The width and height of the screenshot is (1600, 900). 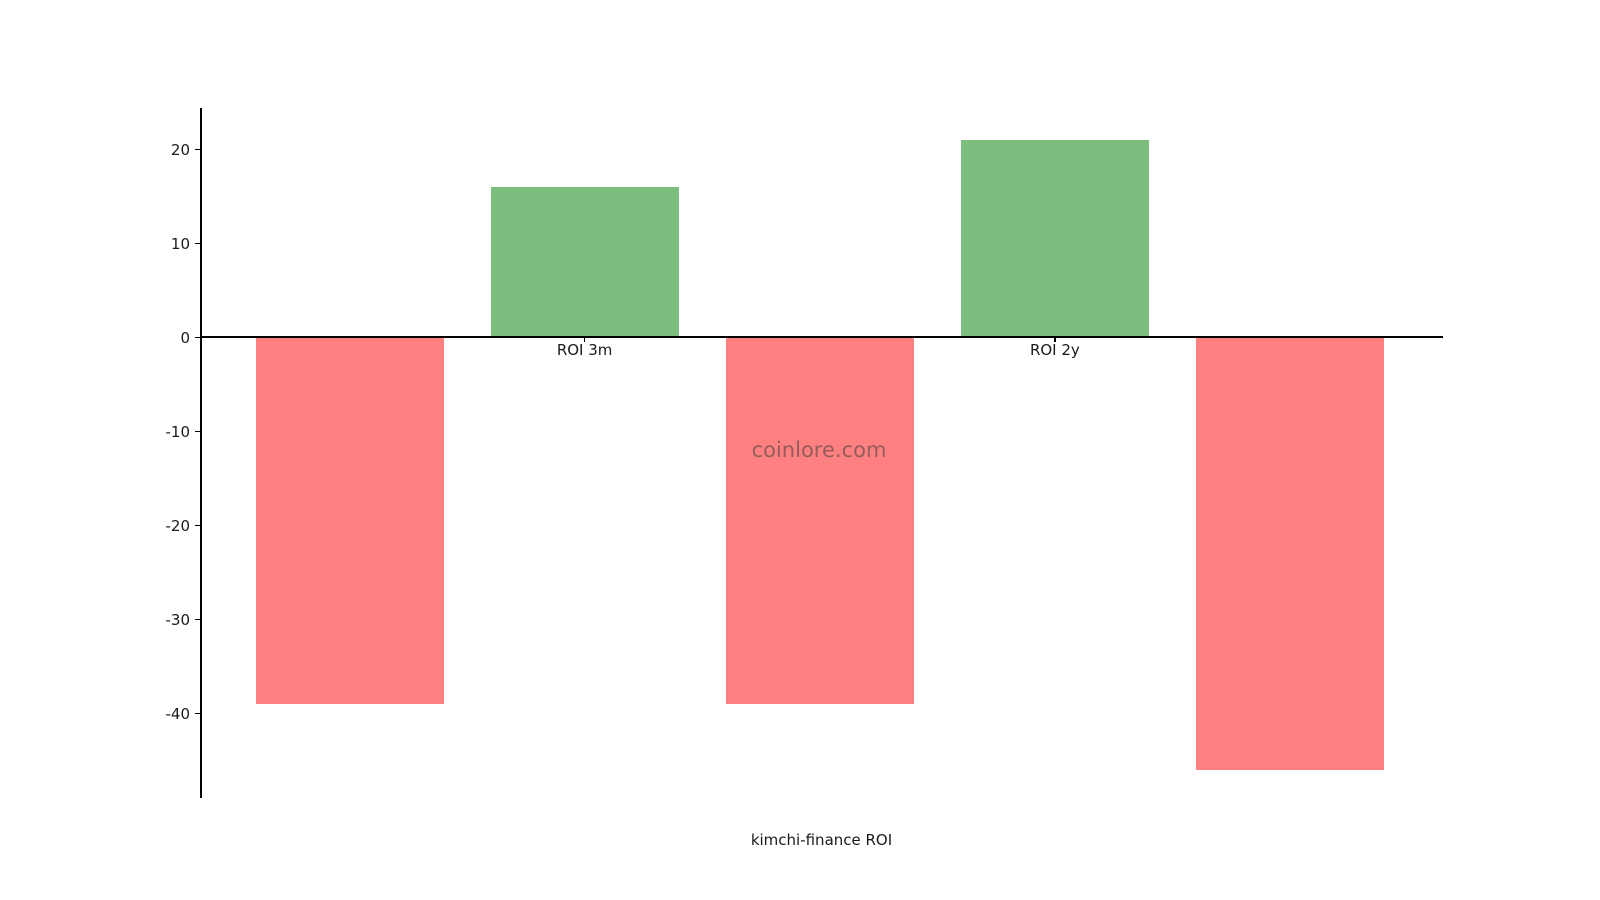 What do you see at coordinates (584, 262) in the screenshot?
I see `bar-roi-3m` at bounding box center [584, 262].